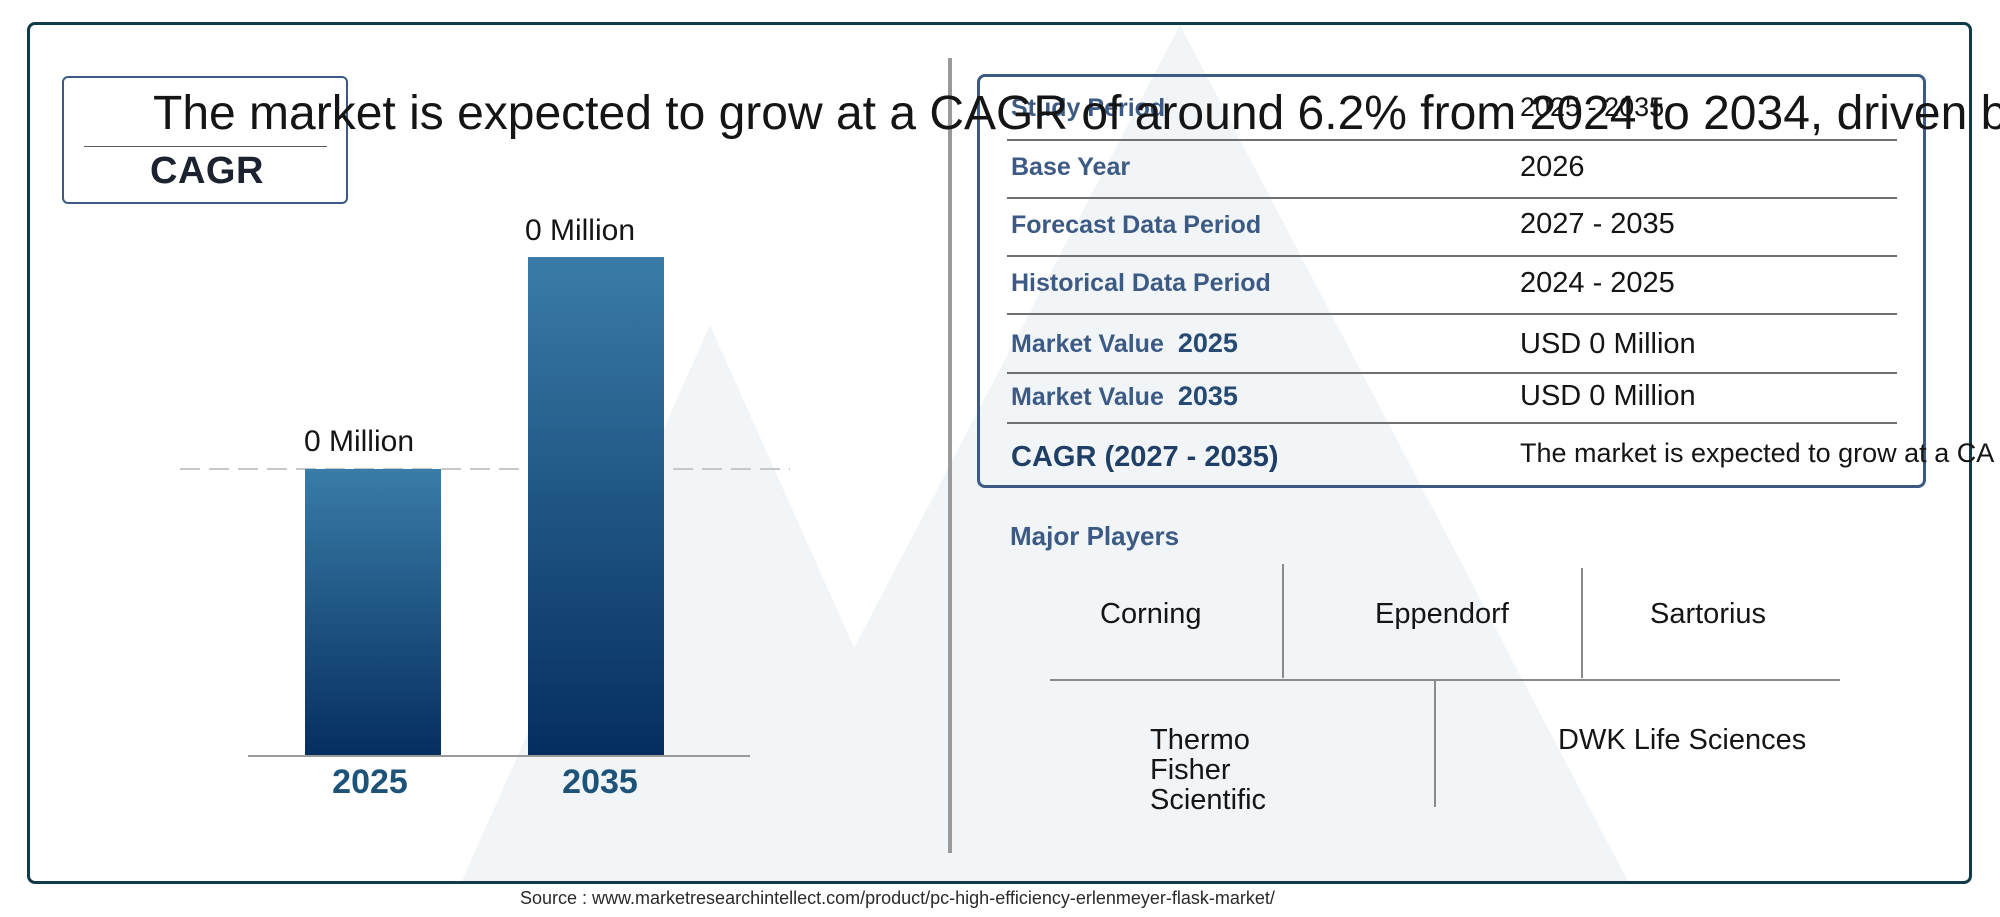  What do you see at coordinates (373, 612) in the screenshot?
I see `bar-2025` at bounding box center [373, 612].